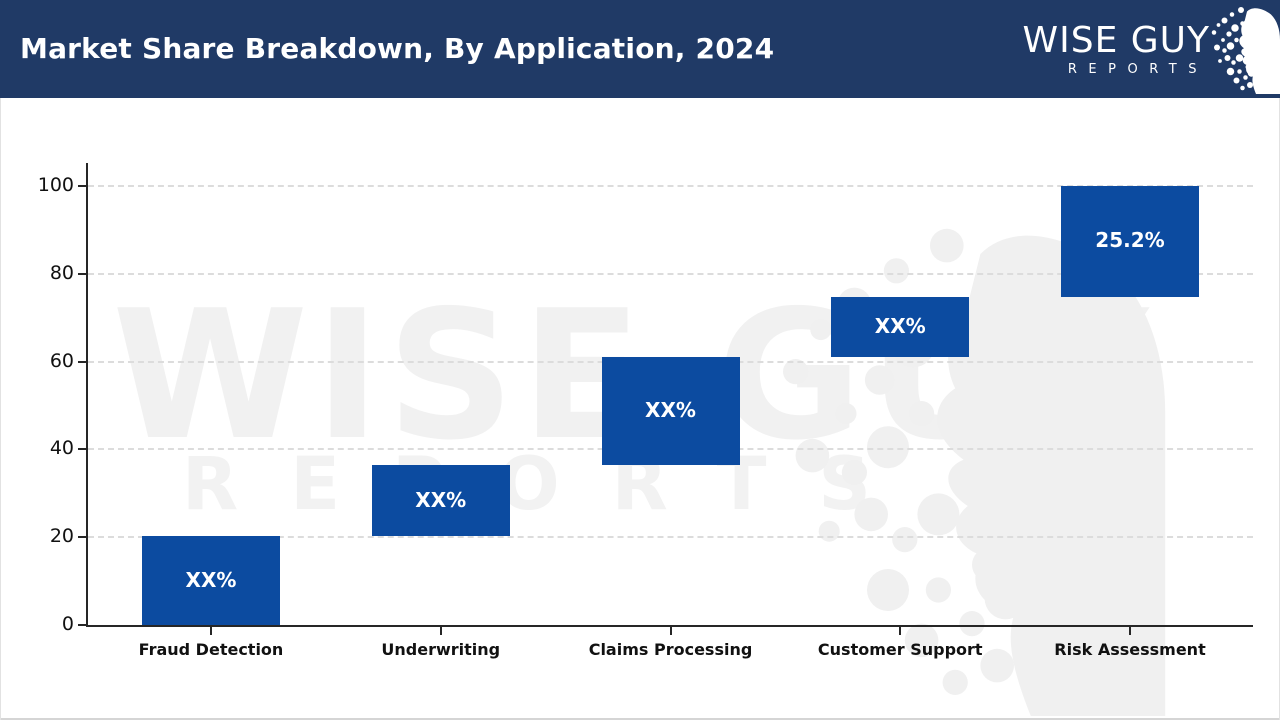 The image size is (1280, 720). What do you see at coordinates (669, 626) in the screenshot?
I see `x-axis-line` at bounding box center [669, 626].